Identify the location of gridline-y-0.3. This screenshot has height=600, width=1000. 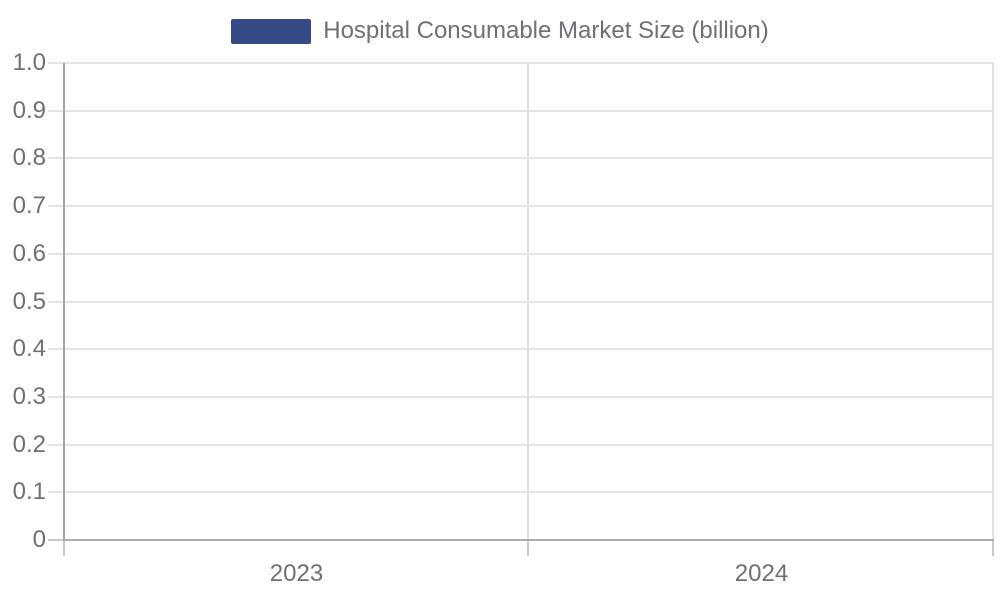
(521, 396).